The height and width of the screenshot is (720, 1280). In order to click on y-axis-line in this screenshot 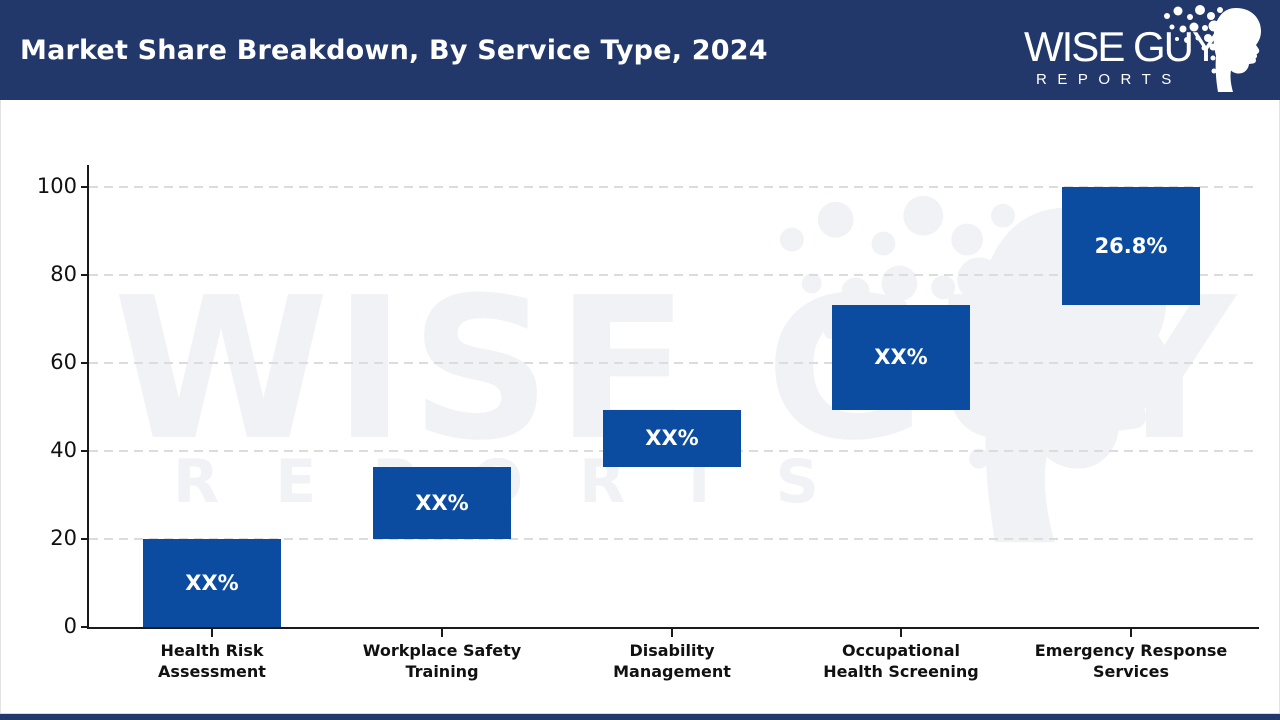, I will do `click(88, 397)`.